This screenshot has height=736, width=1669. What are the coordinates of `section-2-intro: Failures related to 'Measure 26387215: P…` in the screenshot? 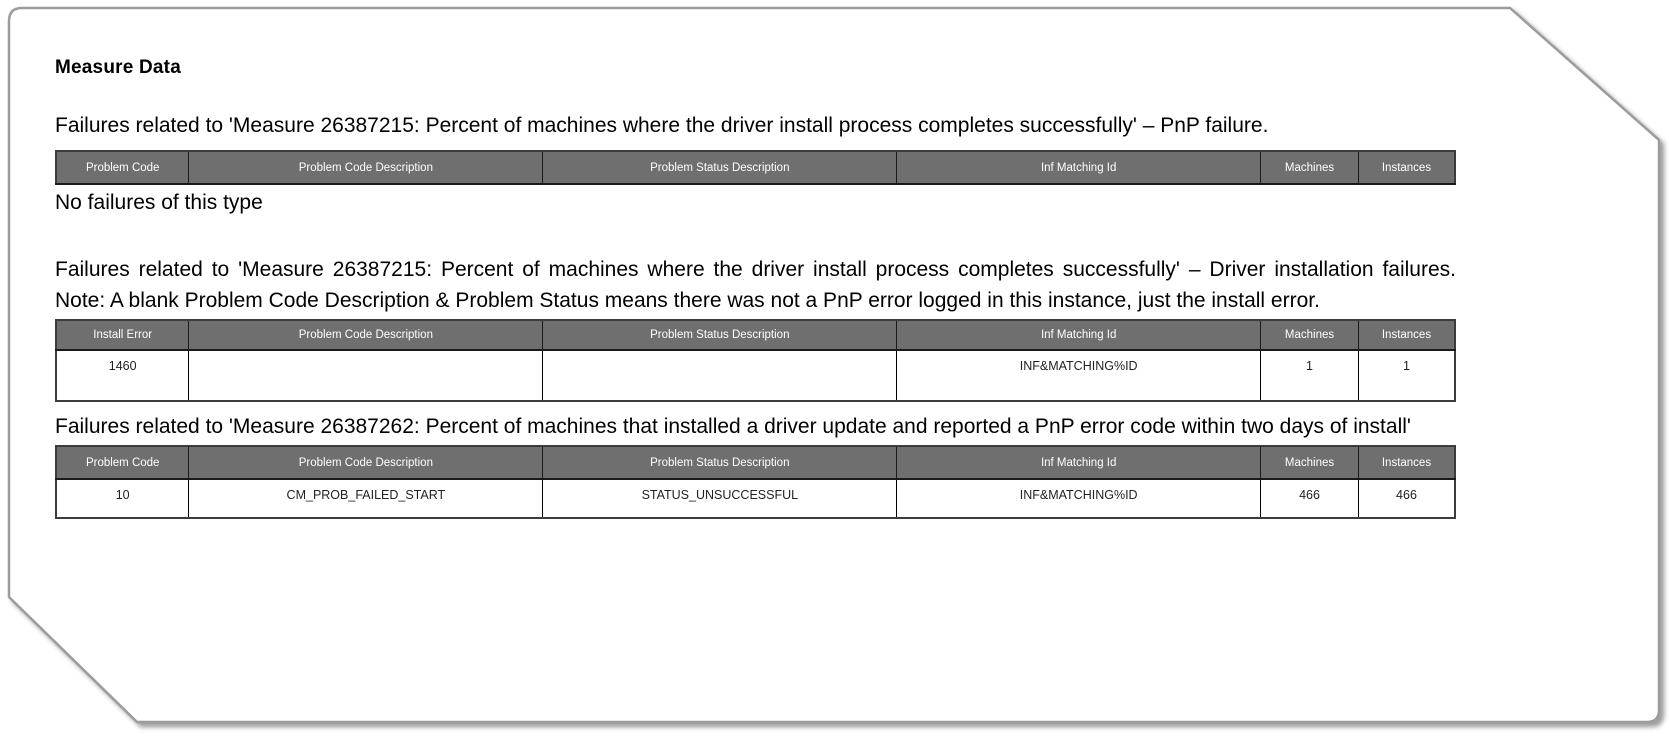 It's located at (755, 285).